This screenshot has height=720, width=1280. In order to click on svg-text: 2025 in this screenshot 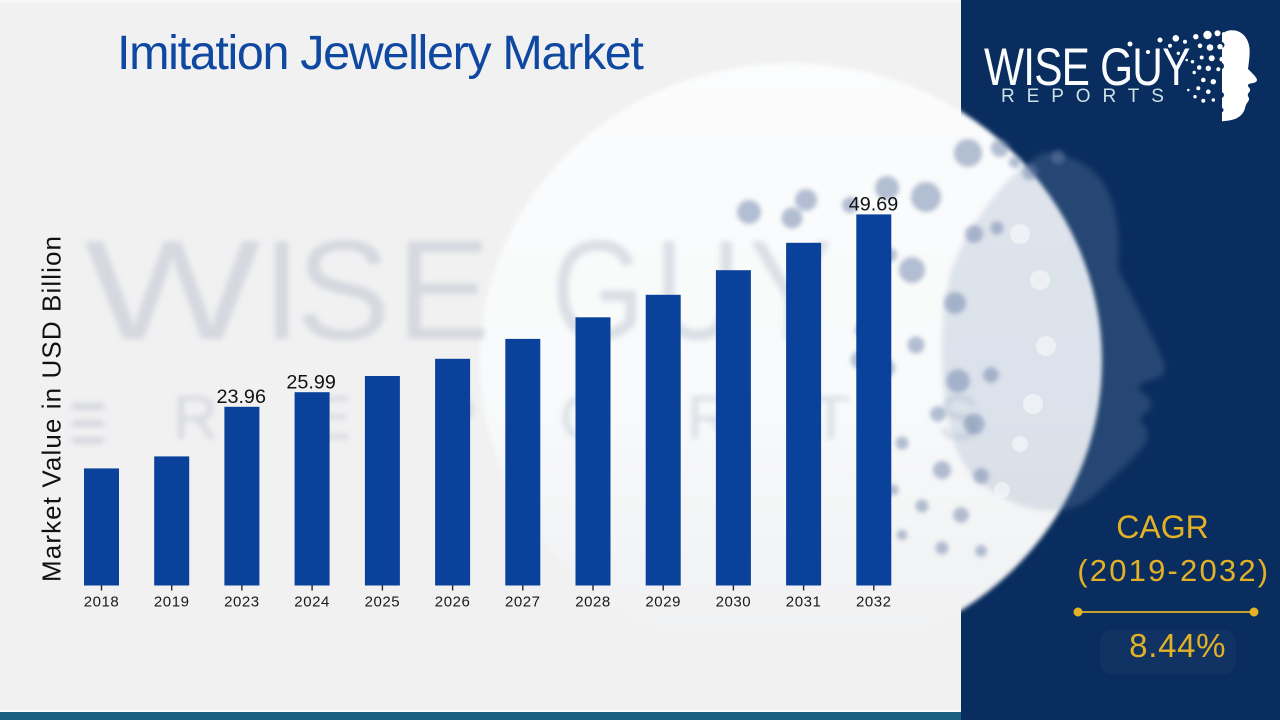, I will do `click(383, 601)`.